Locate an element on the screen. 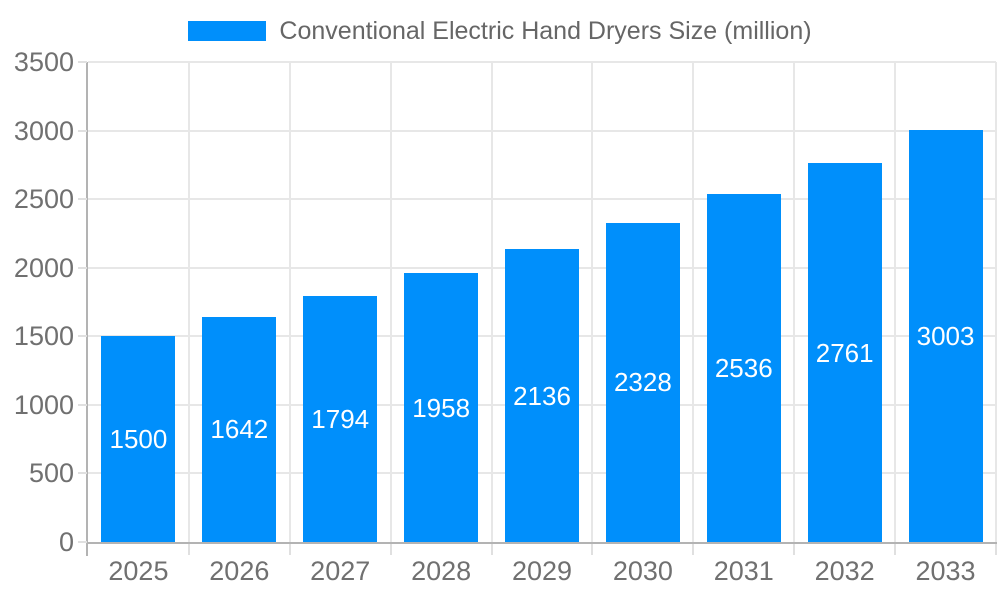 The width and height of the screenshot is (1000, 600). bar: 1794 is located at coordinates (340, 418).